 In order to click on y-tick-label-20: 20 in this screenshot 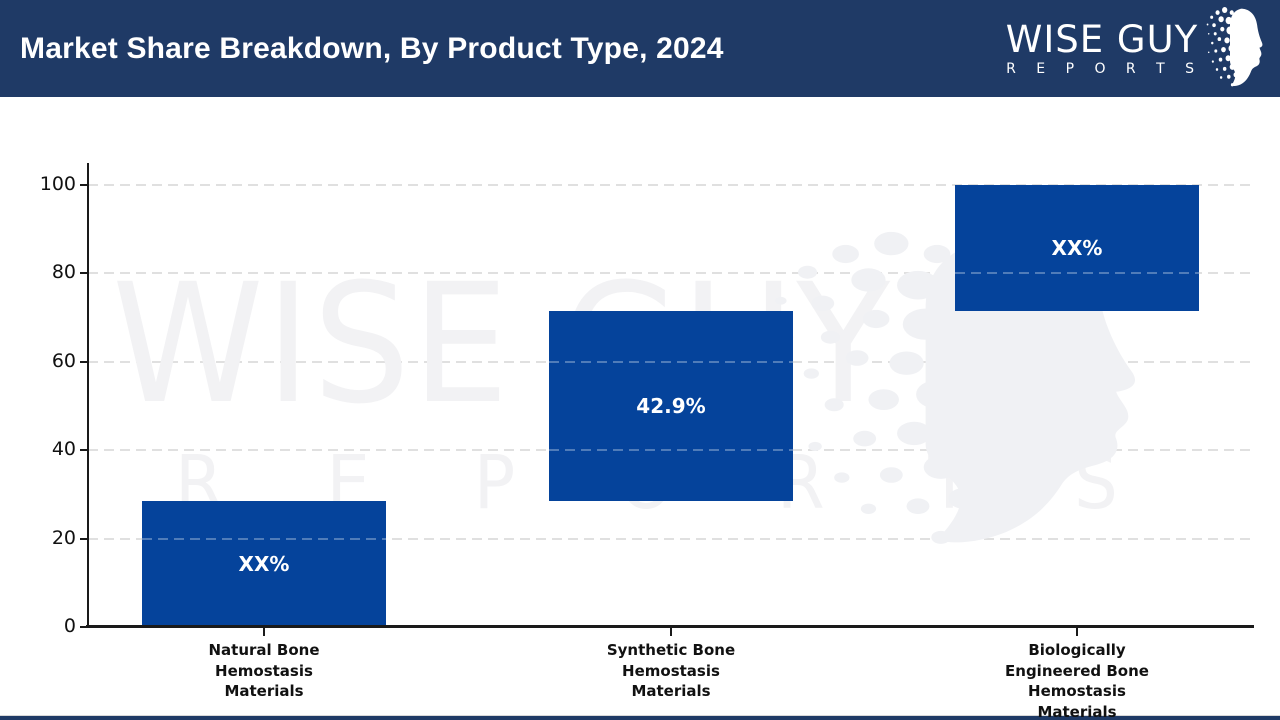, I will do `click(63, 538)`.